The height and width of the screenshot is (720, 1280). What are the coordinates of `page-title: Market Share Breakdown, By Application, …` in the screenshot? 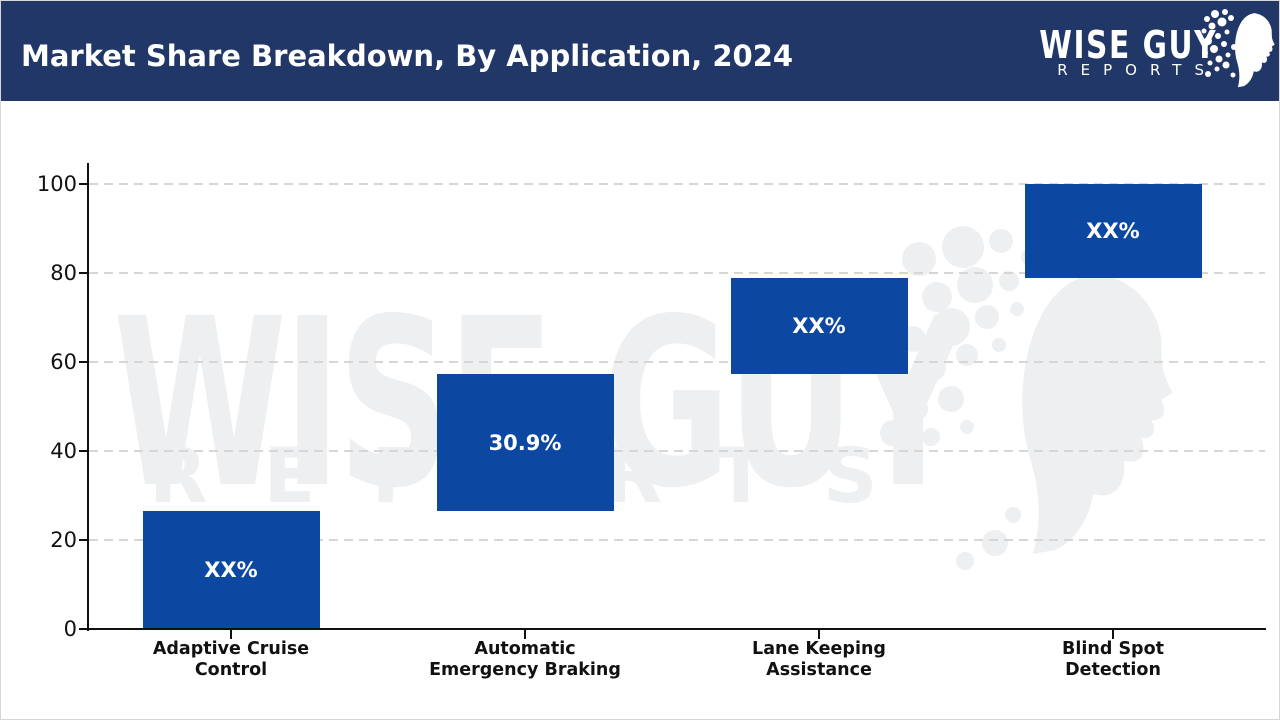 It's located at (407, 56).